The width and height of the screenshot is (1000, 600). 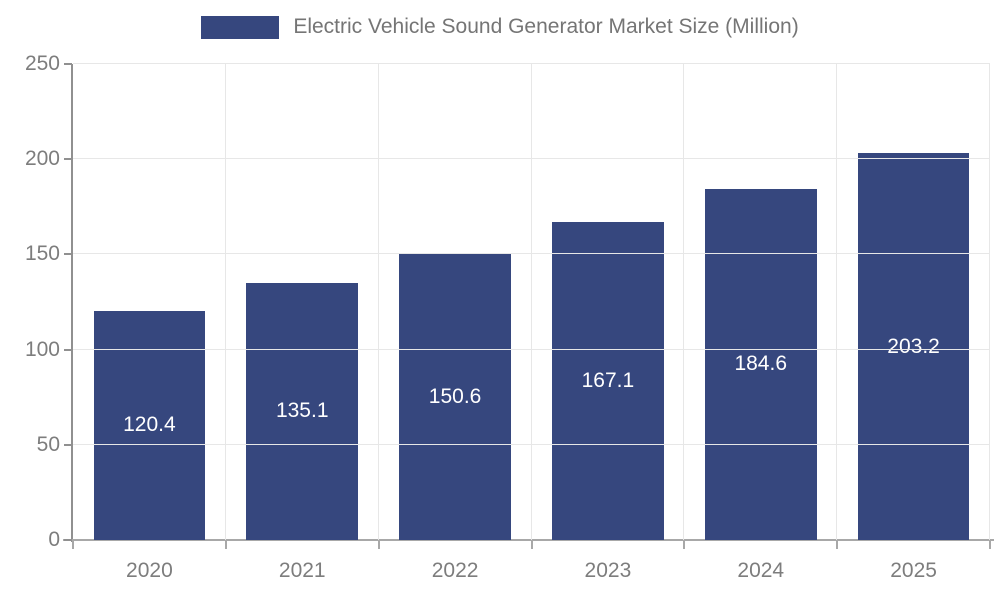 What do you see at coordinates (528, 540) in the screenshot?
I see `x-axis-line` at bounding box center [528, 540].